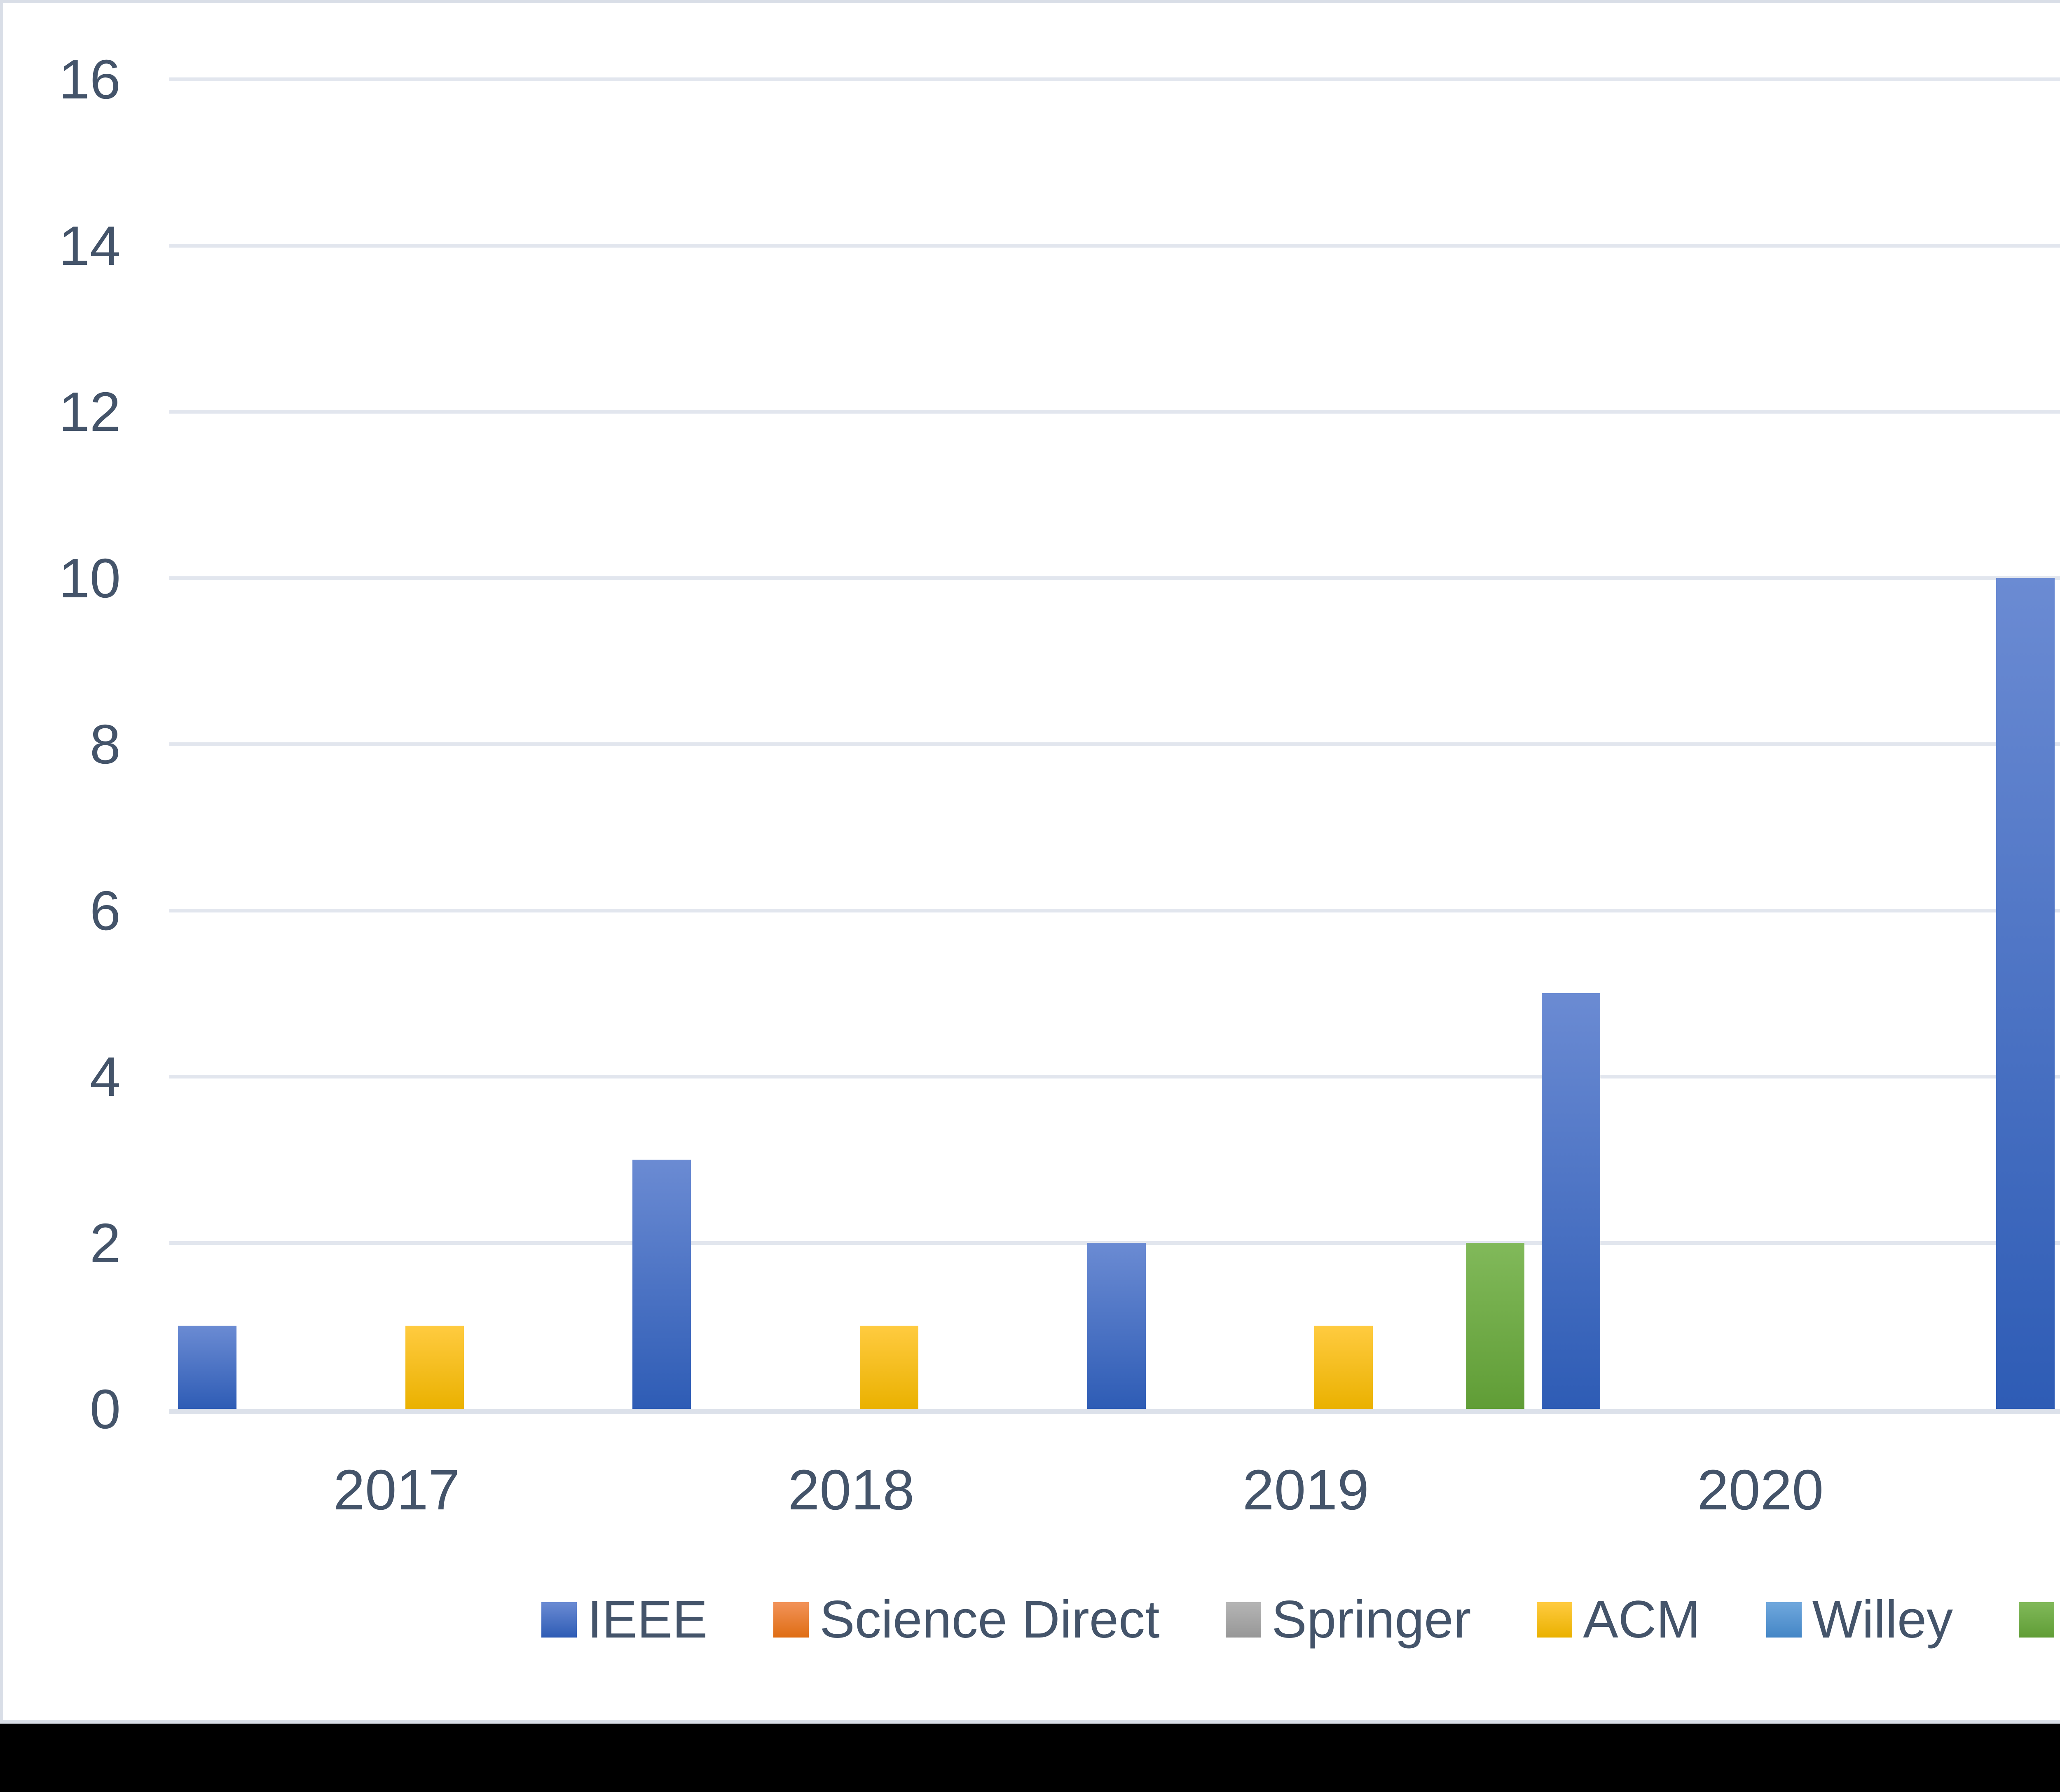  I want to click on bar-google-scholar-2019, so click(1495, 1325).